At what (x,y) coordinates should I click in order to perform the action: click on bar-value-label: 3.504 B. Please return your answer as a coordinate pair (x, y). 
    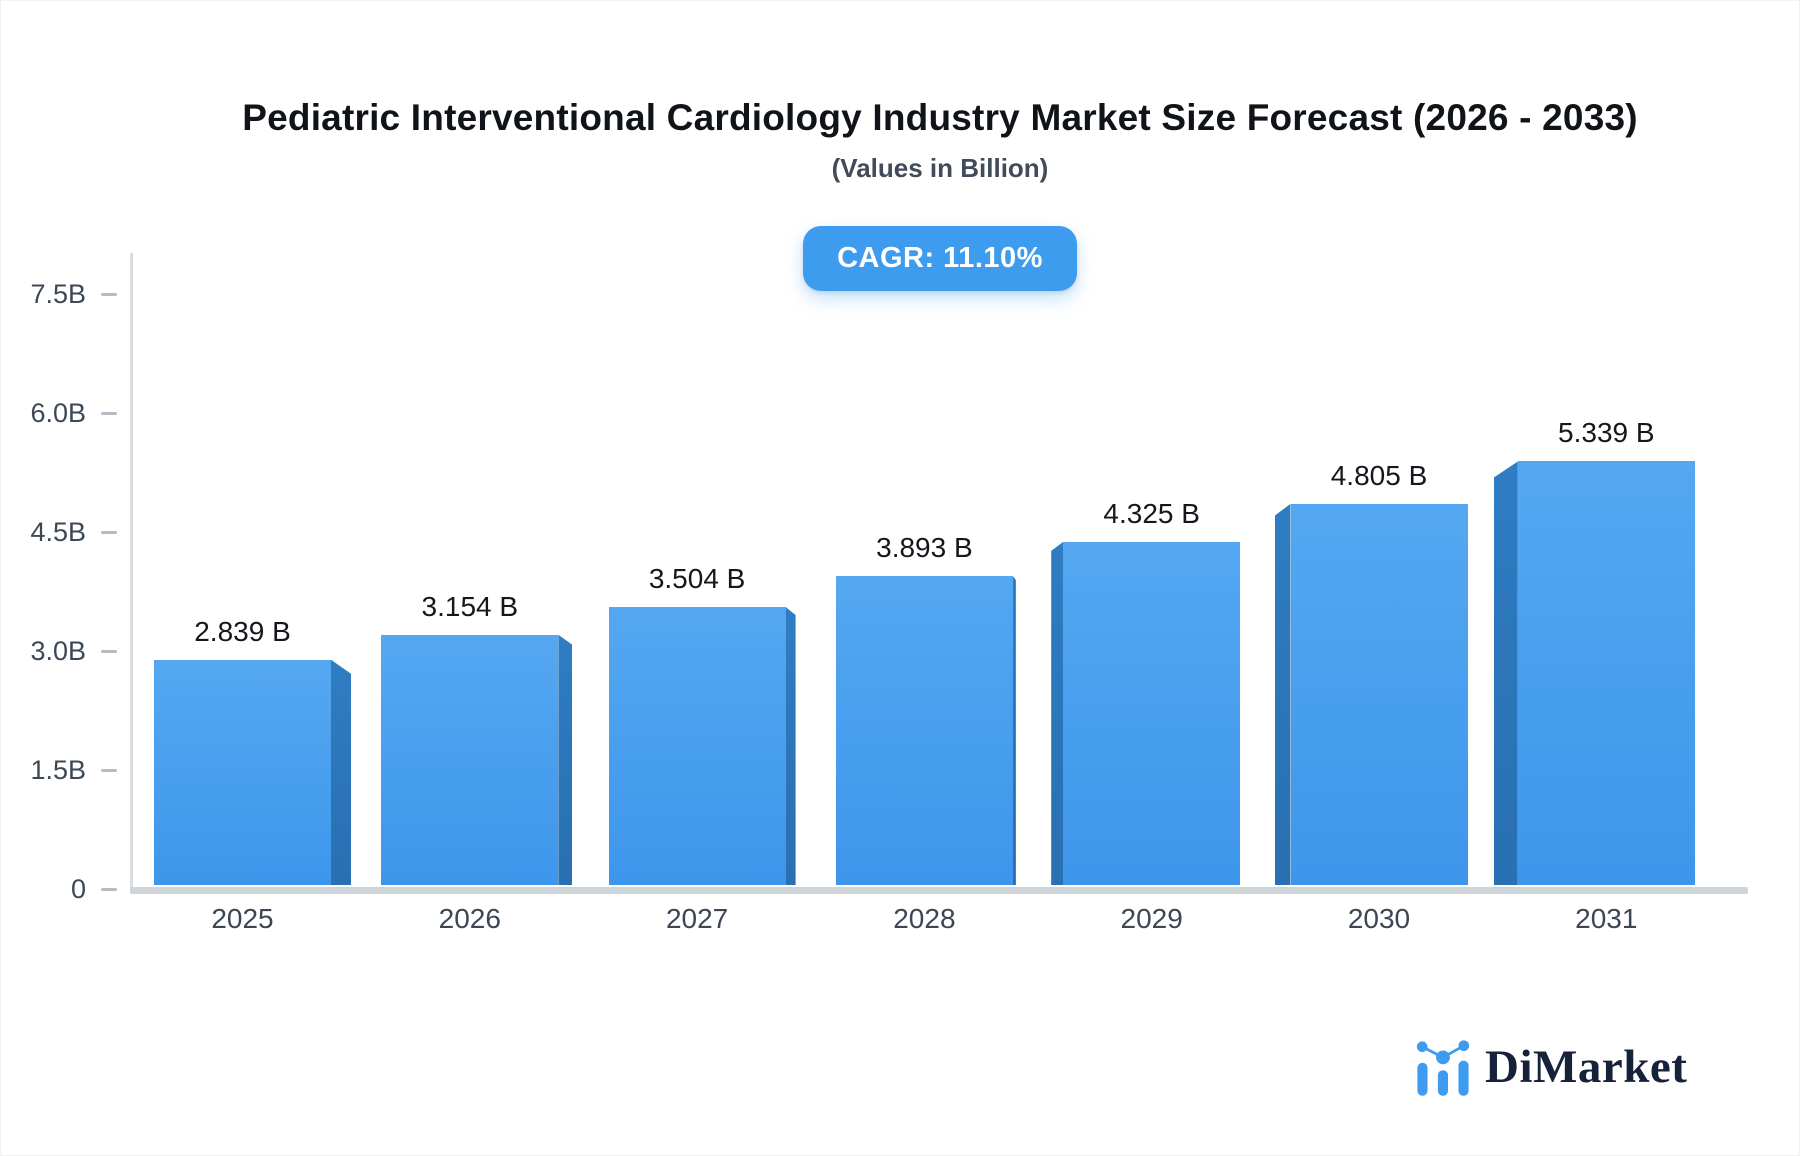
    Looking at the image, I should click on (697, 579).